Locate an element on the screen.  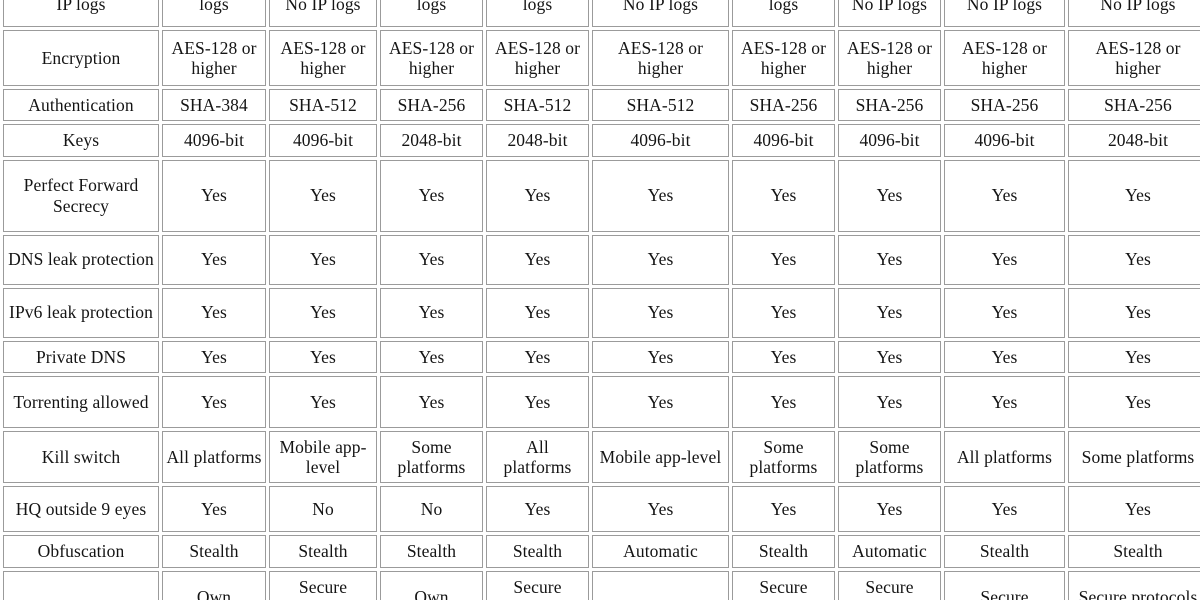
cell-keys-col4: 2048-bit is located at coordinates (537, 140).